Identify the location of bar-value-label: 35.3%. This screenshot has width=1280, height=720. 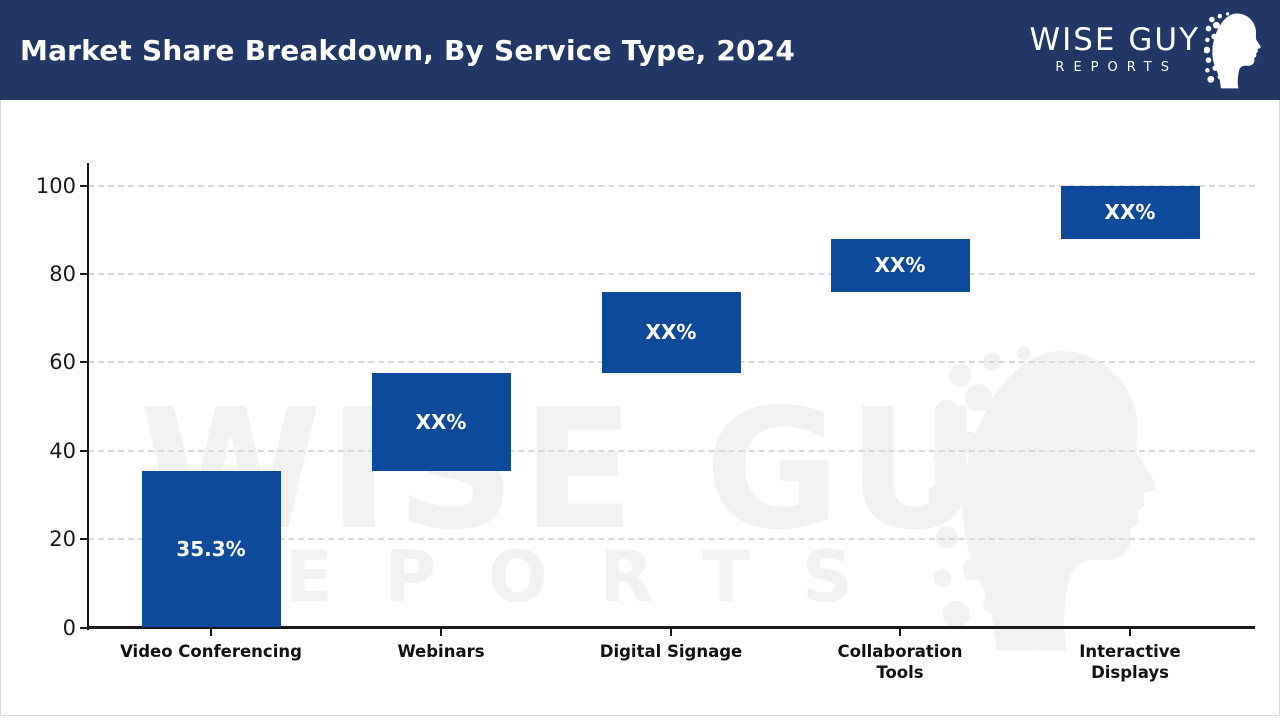
(211, 549).